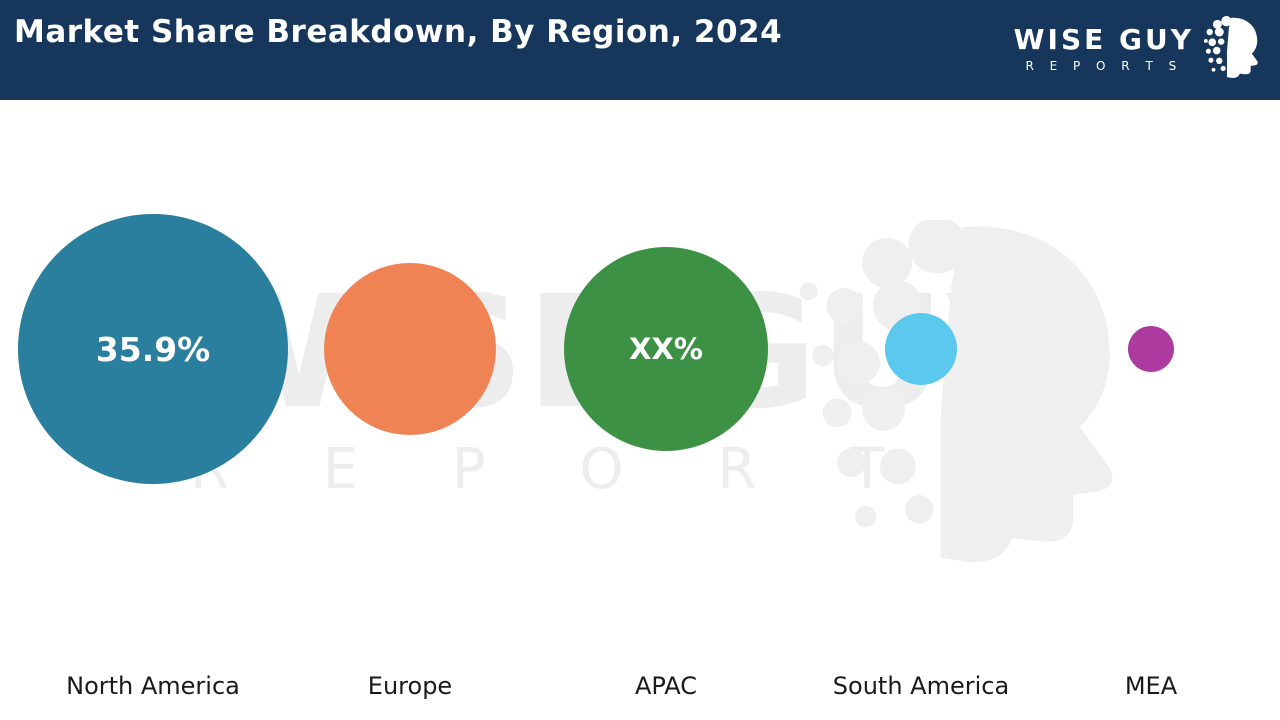 The height and width of the screenshot is (720, 1280). I want to click on category-label-mea: MEA, so click(1151, 686).